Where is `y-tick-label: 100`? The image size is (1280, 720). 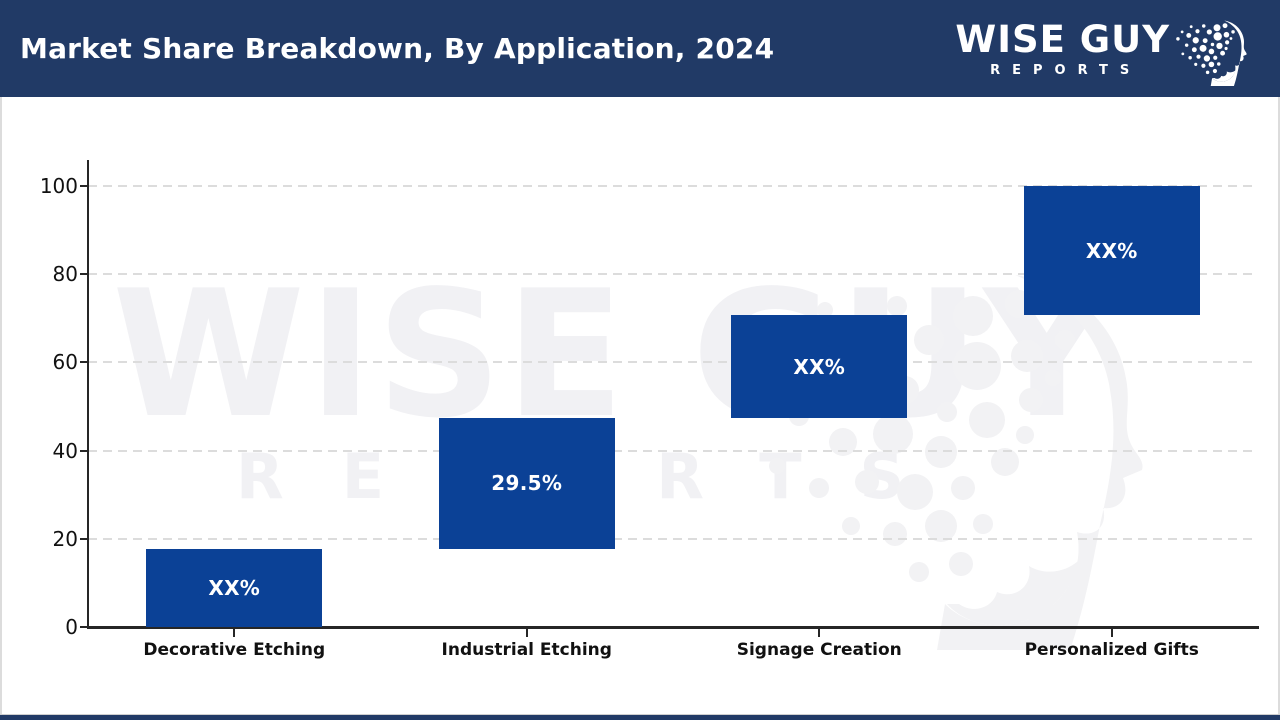 y-tick-label: 100 is located at coordinates (58, 186).